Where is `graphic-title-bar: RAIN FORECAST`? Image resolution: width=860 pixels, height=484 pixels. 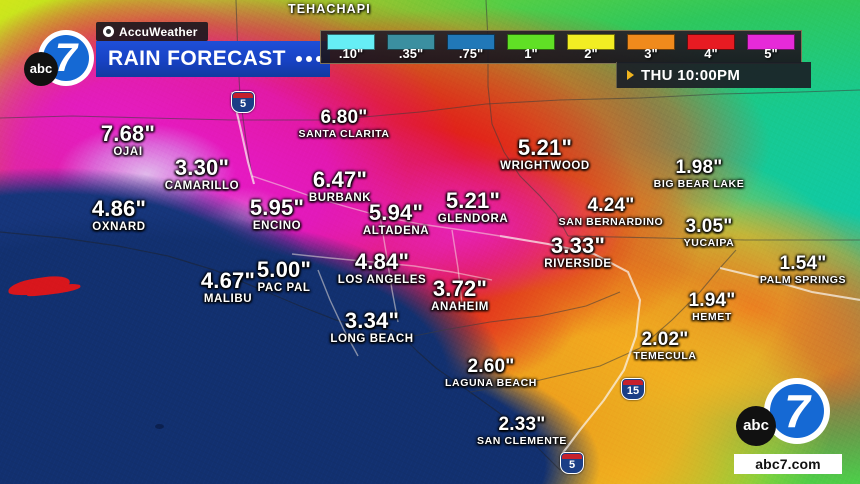
graphic-title-bar: RAIN FORECAST is located at coordinates (213, 59).